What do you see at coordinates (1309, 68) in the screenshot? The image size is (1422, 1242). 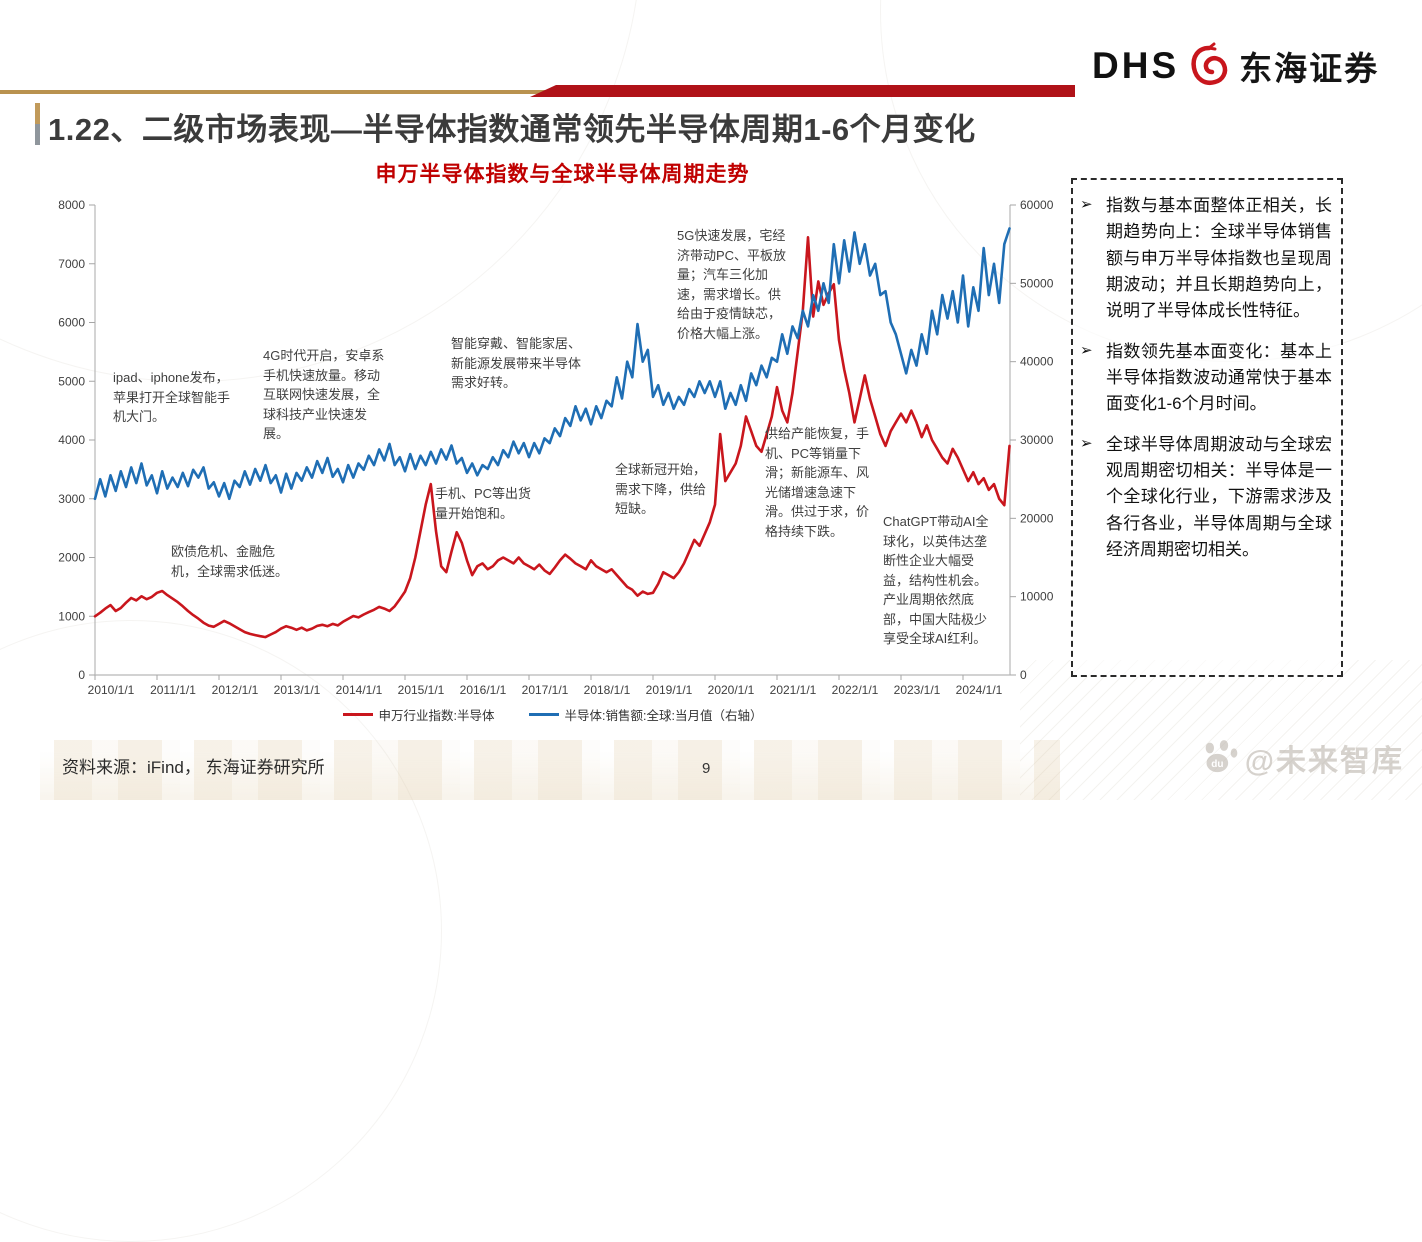 I see `logo-company-text: 东海证券` at bounding box center [1309, 68].